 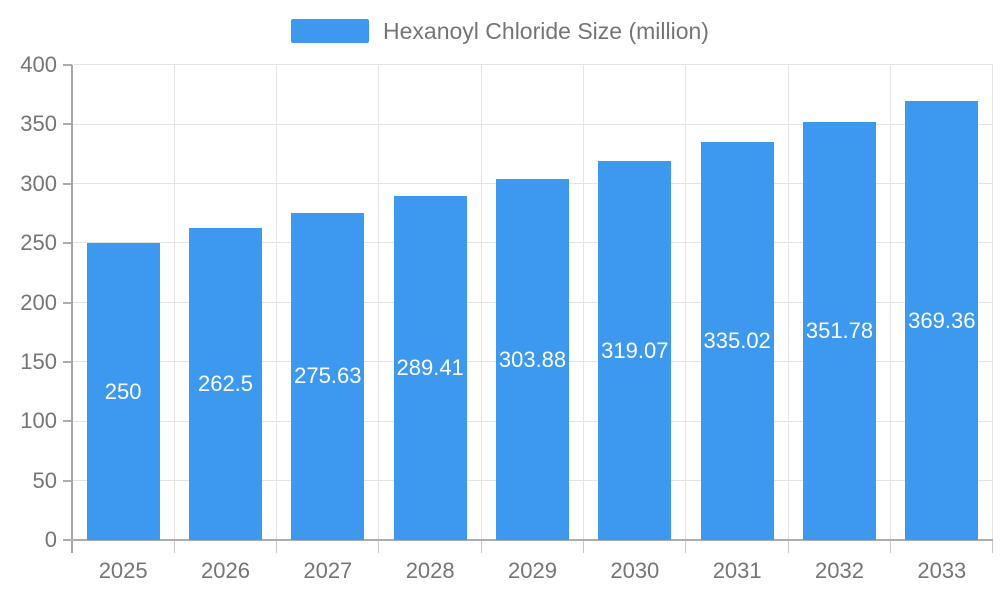 What do you see at coordinates (38, 183) in the screenshot?
I see `y-tick-label: 300` at bounding box center [38, 183].